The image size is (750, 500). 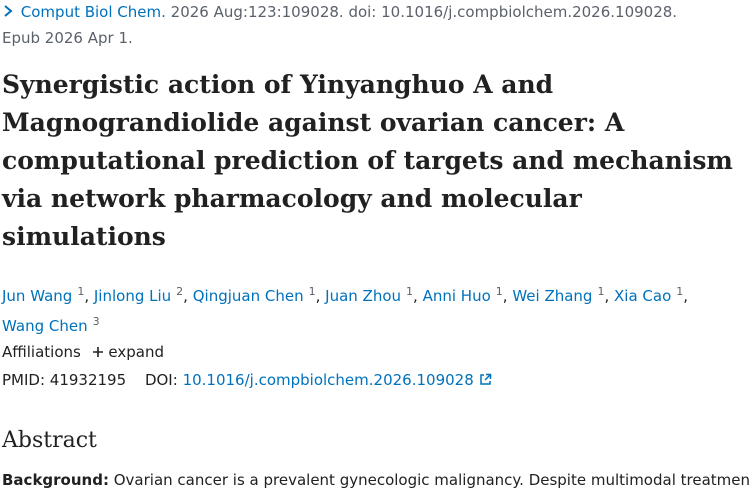 What do you see at coordinates (83, 352) in the screenshot?
I see `affiliations-row: Affiliations expand` at bounding box center [83, 352].